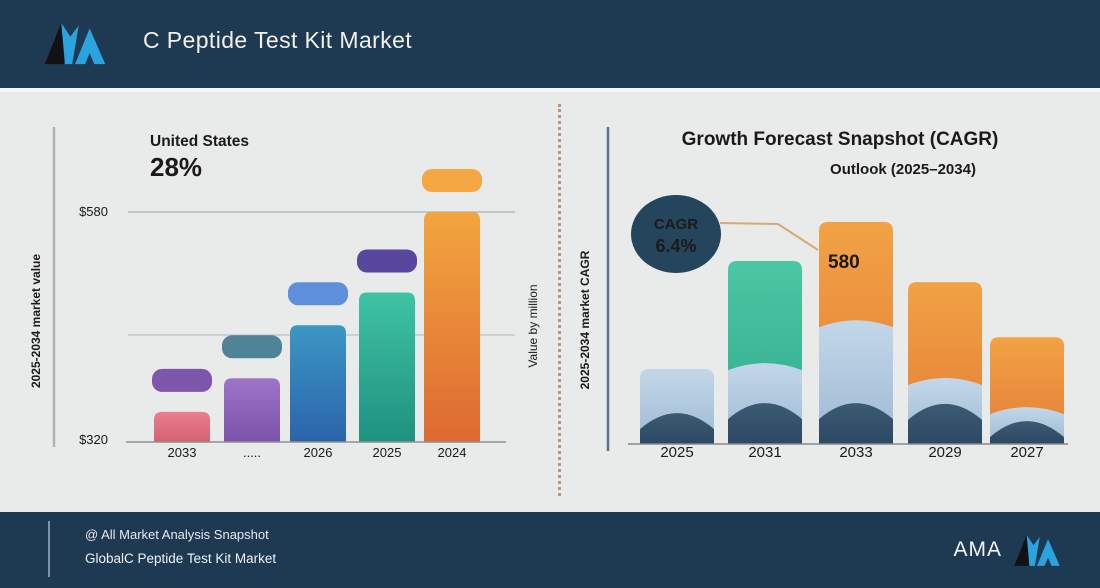  I want to click on xlabel-2026: 2026, so click(318, 452).